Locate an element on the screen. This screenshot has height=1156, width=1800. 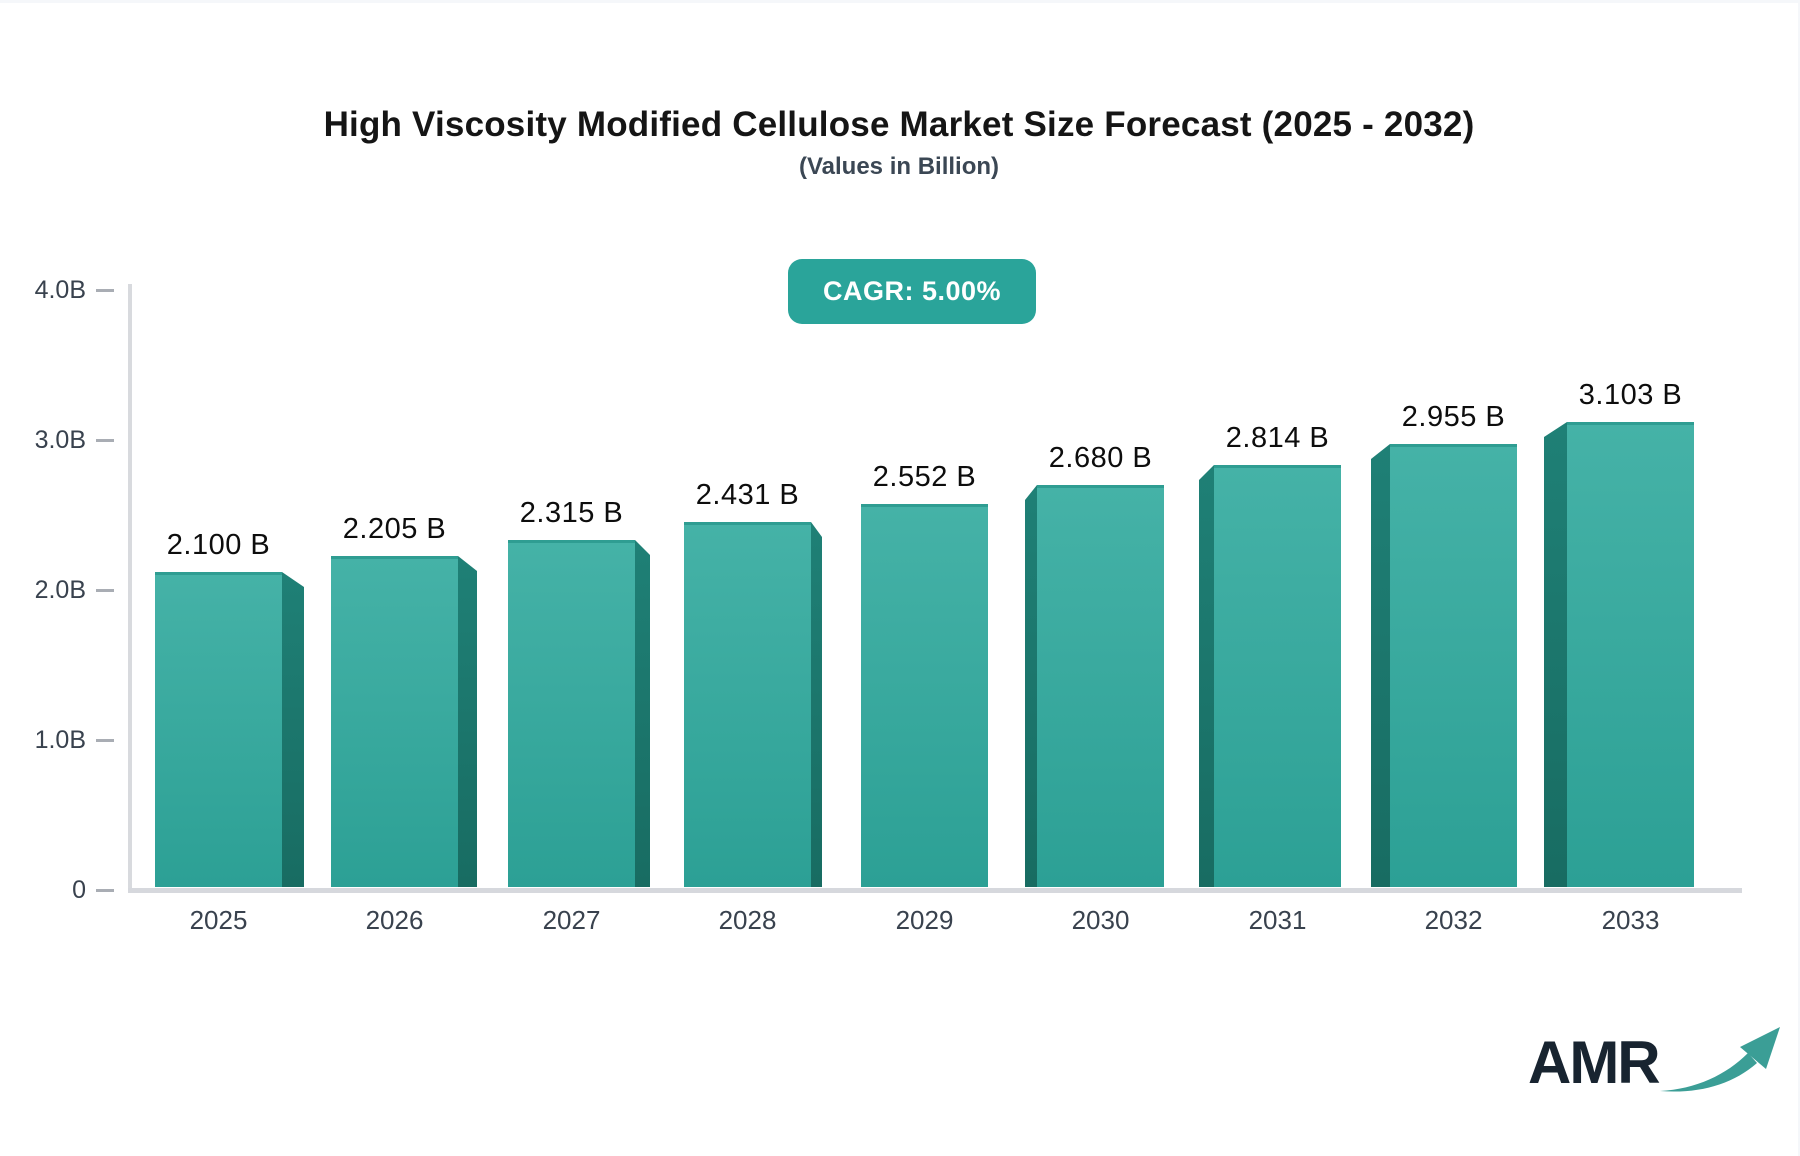
bar-2030: 2.680 B 2030 is located at coordinates (1094, 688).